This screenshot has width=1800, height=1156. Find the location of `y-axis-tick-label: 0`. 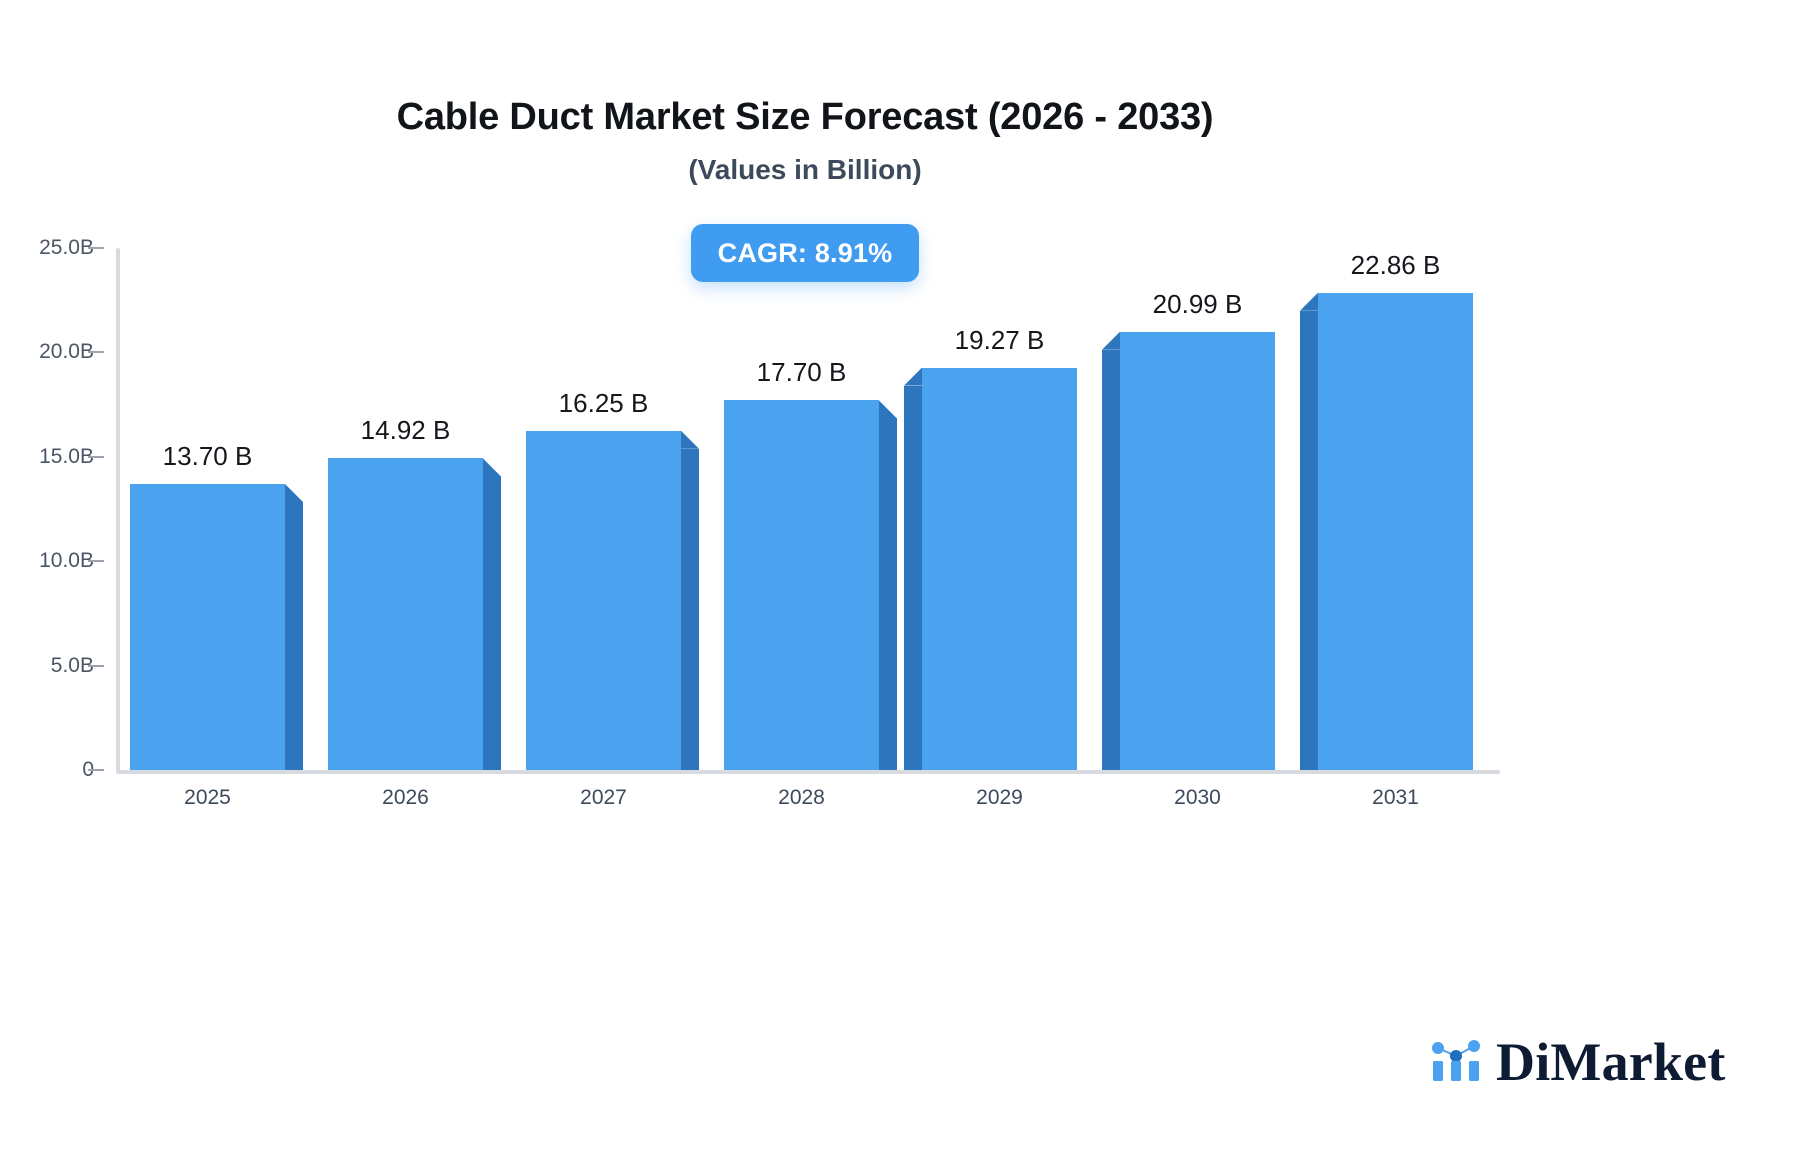

y-axis-tick-label: 0 is located at coordinates (47, 770).